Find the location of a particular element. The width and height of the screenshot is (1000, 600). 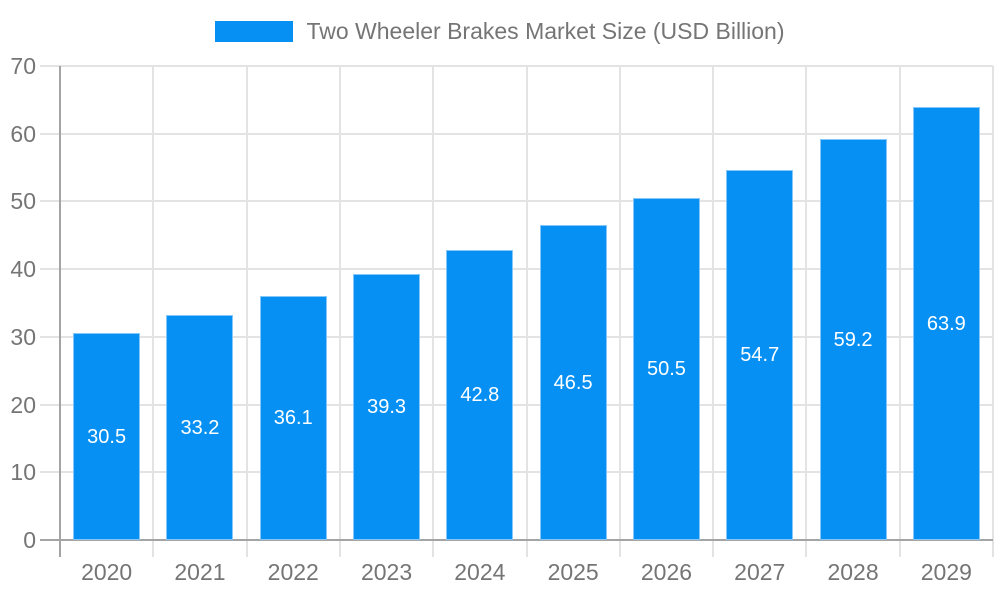

x-axis-tick-label: 2025 is located at coordinates (573, 572).